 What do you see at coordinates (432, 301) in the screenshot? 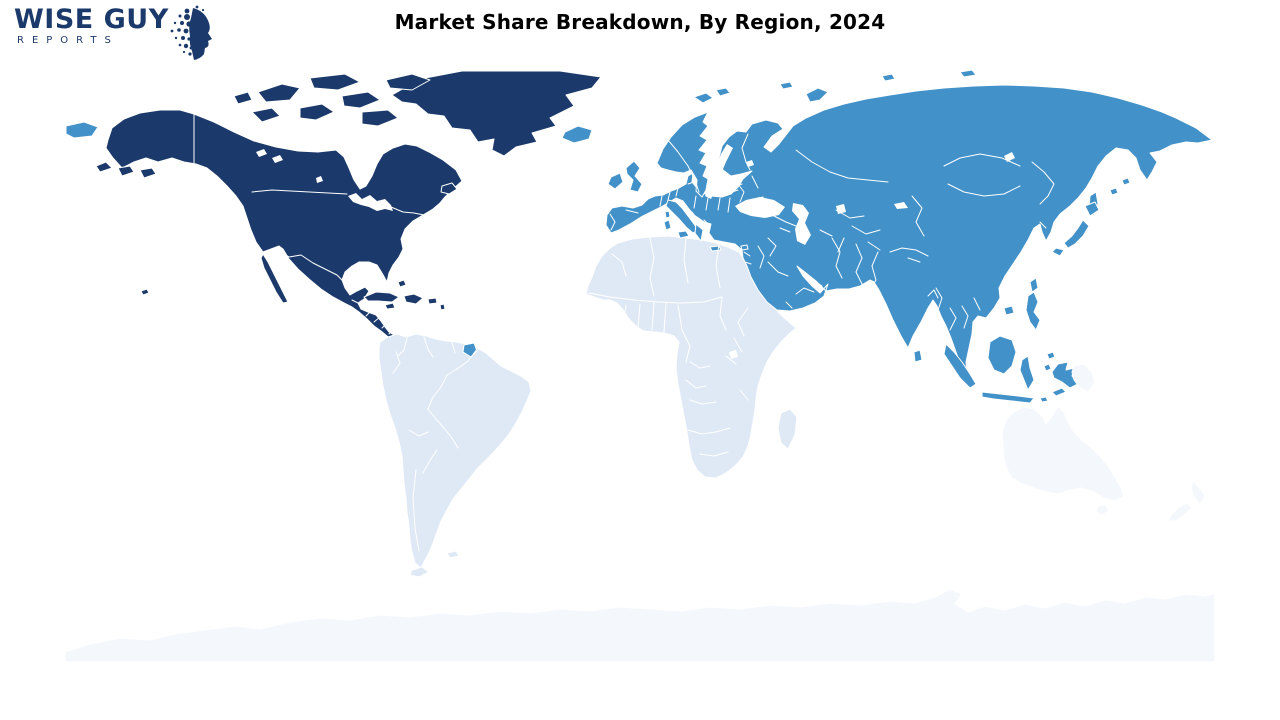
I see `puerto-rico` at bounding box center [432, 301].